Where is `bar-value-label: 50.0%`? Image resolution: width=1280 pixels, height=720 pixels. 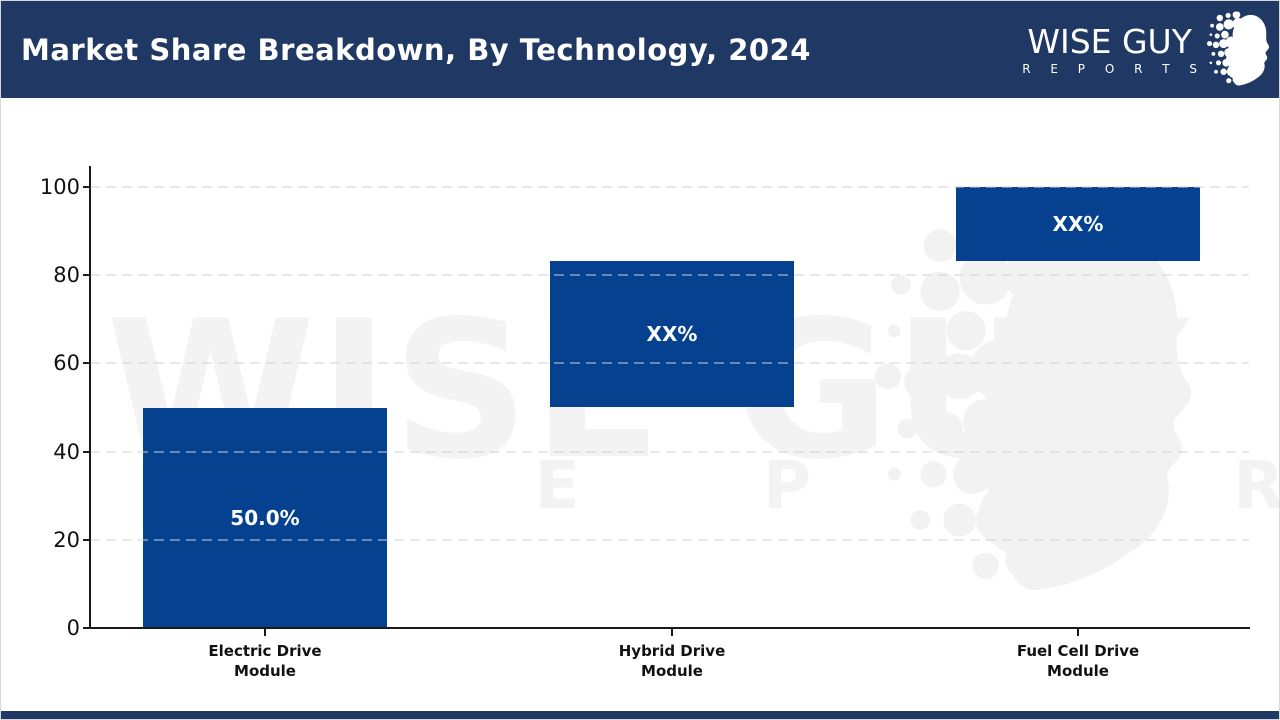 bar-value-label: 50.0% is located at coordinates (265, 517).